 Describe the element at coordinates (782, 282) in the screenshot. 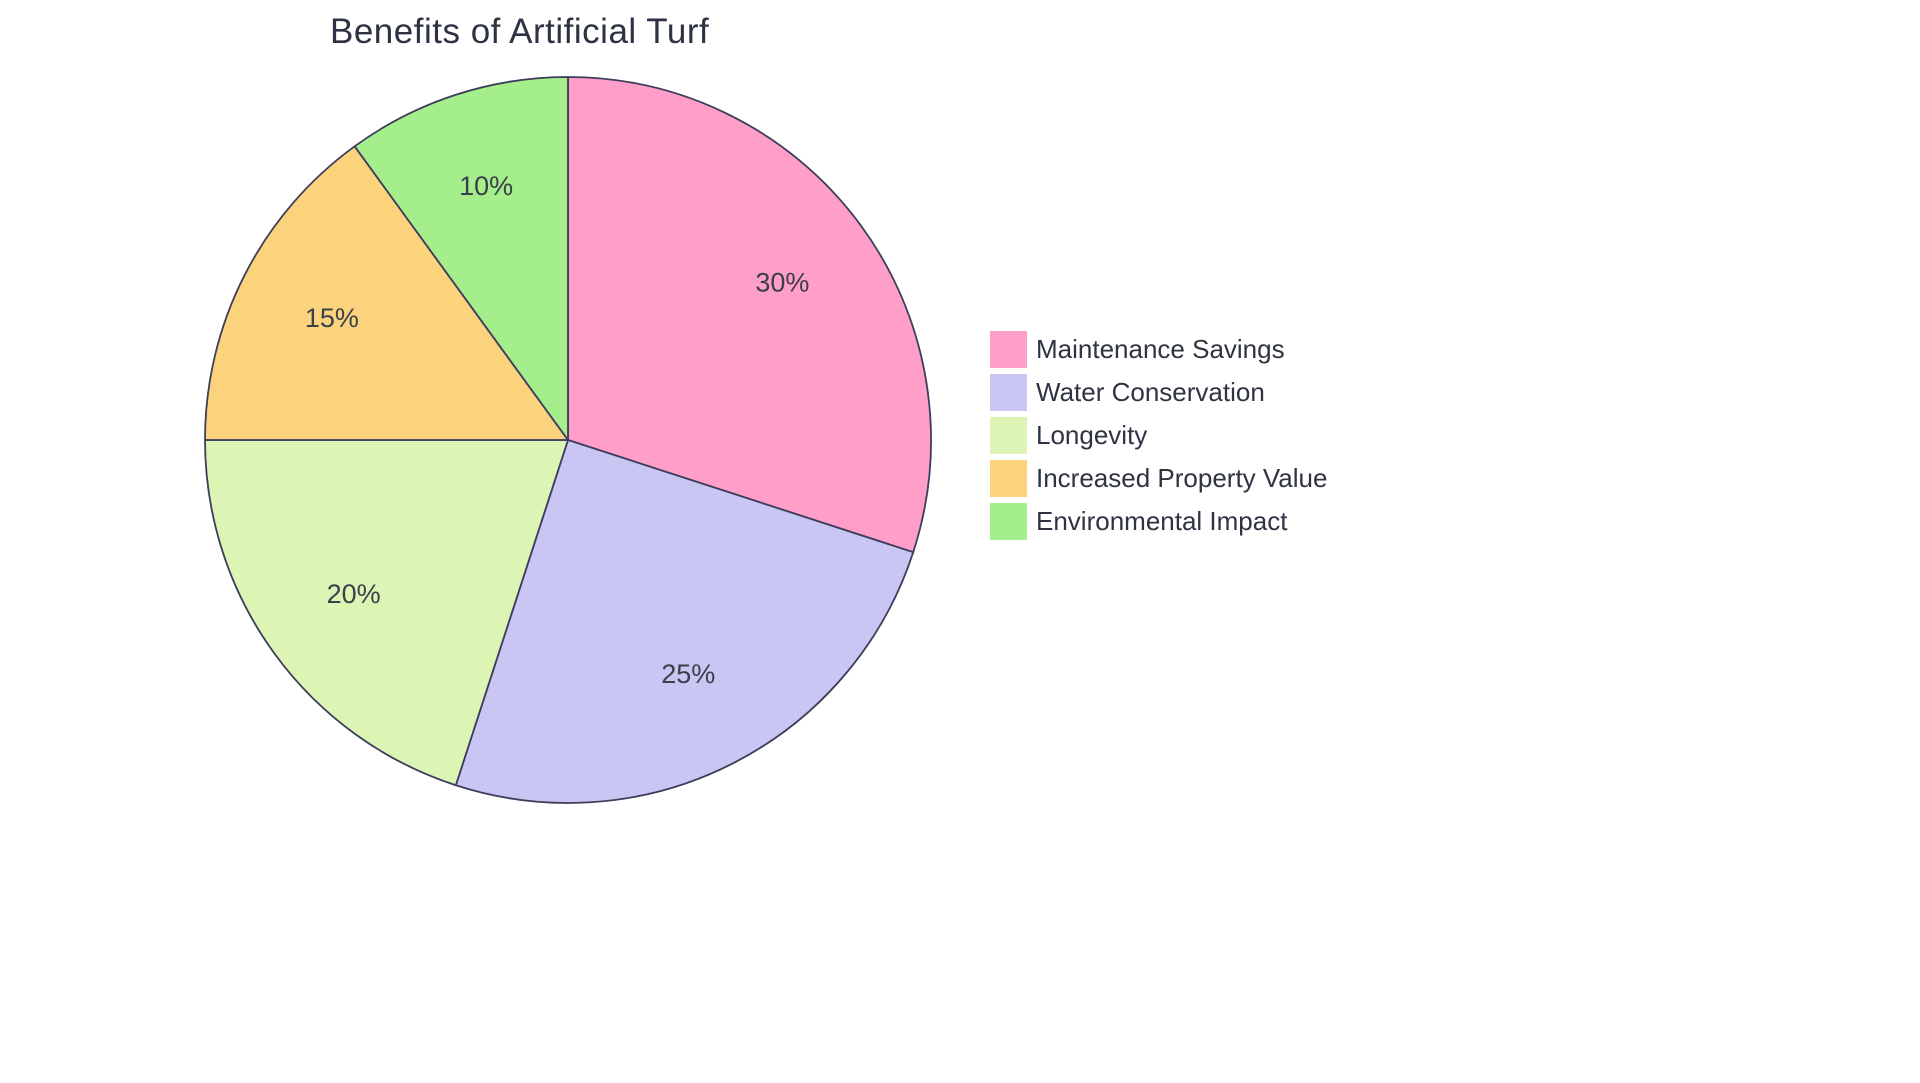

I see `pie-slice-label: 30%` at that location.